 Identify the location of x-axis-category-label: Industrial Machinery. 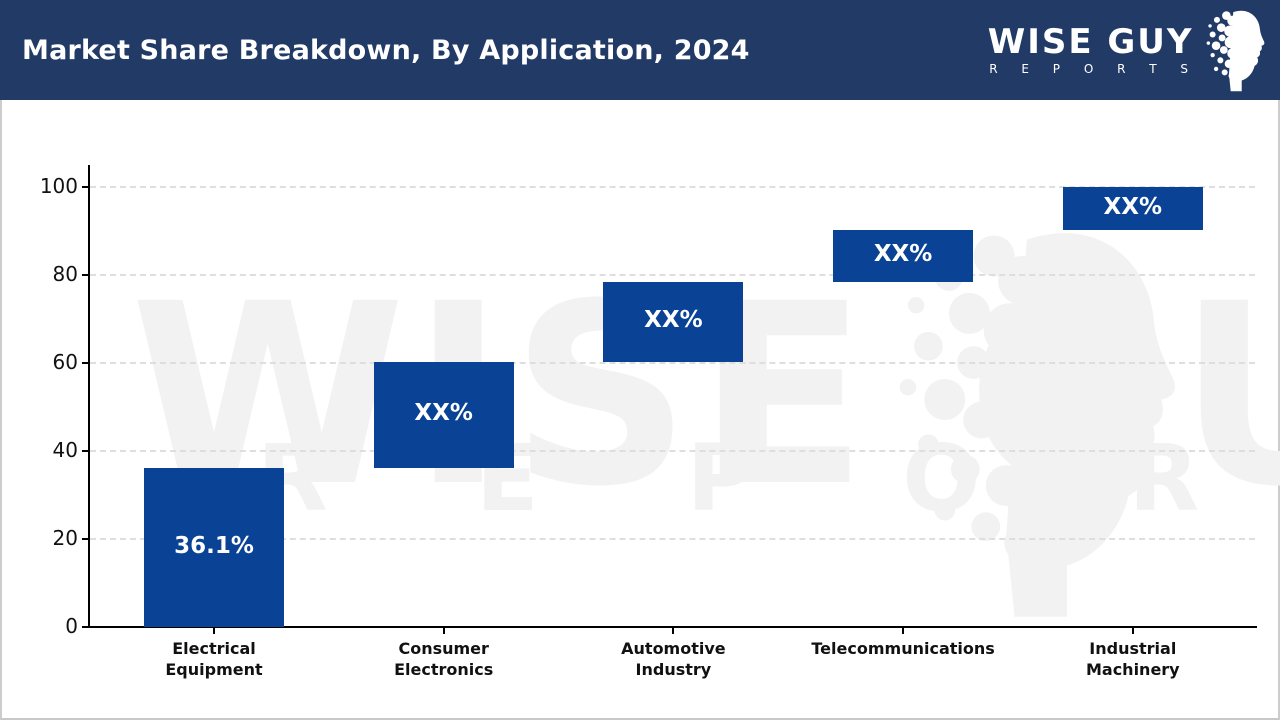
(1132, 659).